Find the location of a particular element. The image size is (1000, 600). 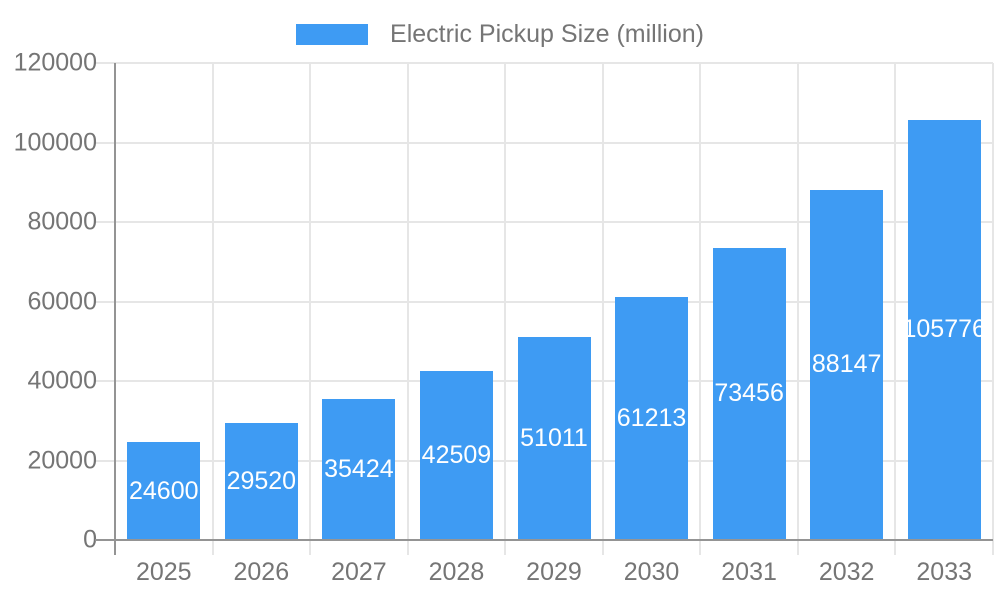

bar: 73456 is located at coordinates (749, 394).